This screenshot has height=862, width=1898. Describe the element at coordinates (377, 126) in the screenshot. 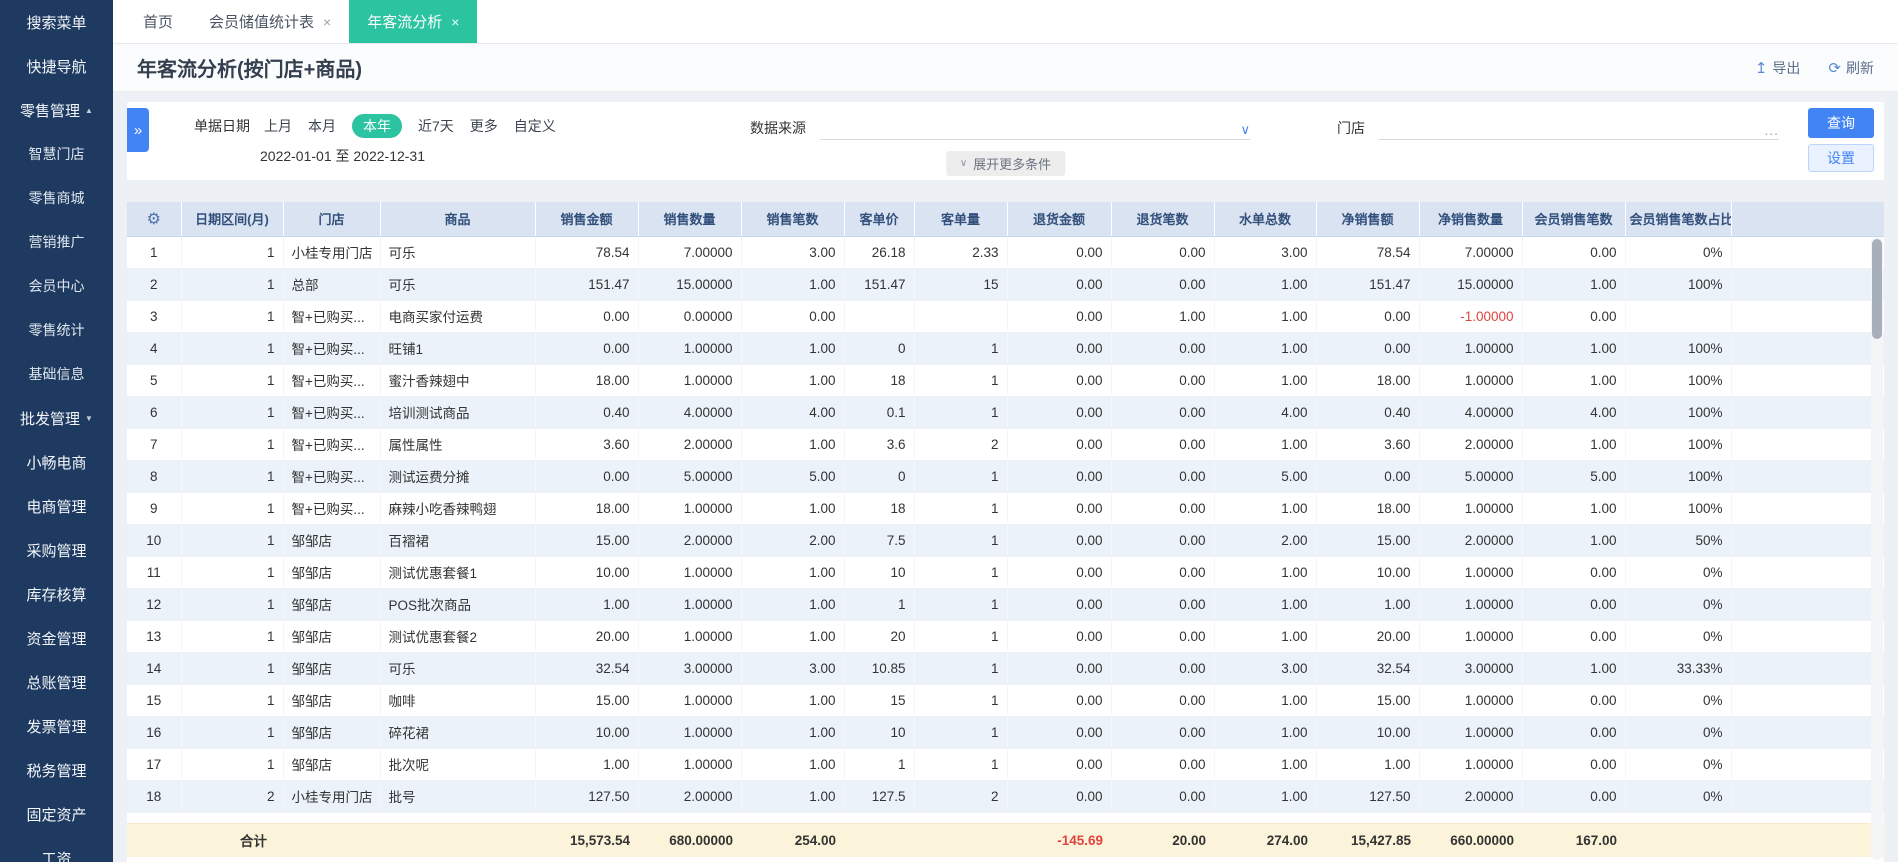

I see `date-option: 本年` at that location.